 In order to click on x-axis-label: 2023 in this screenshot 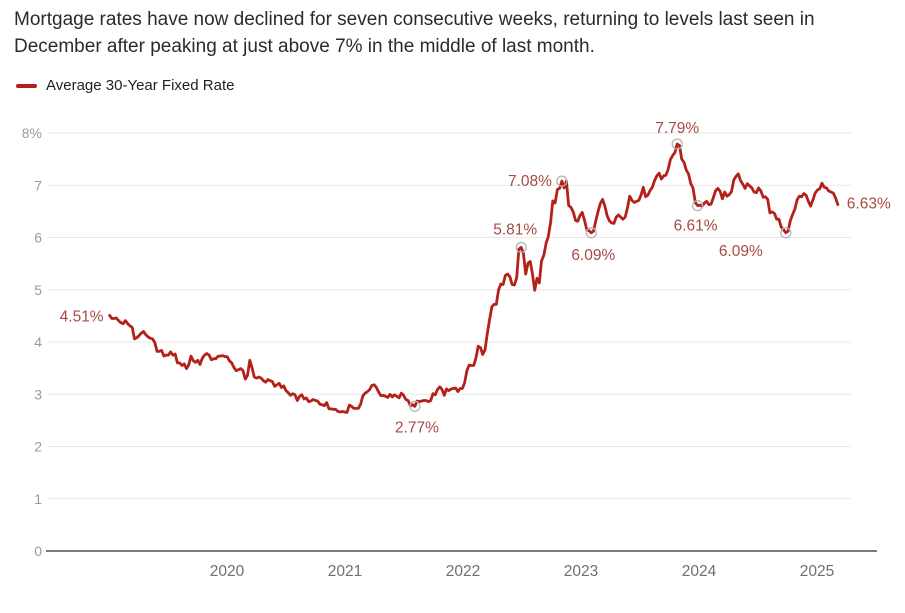, I will do `click(581, 571)`.